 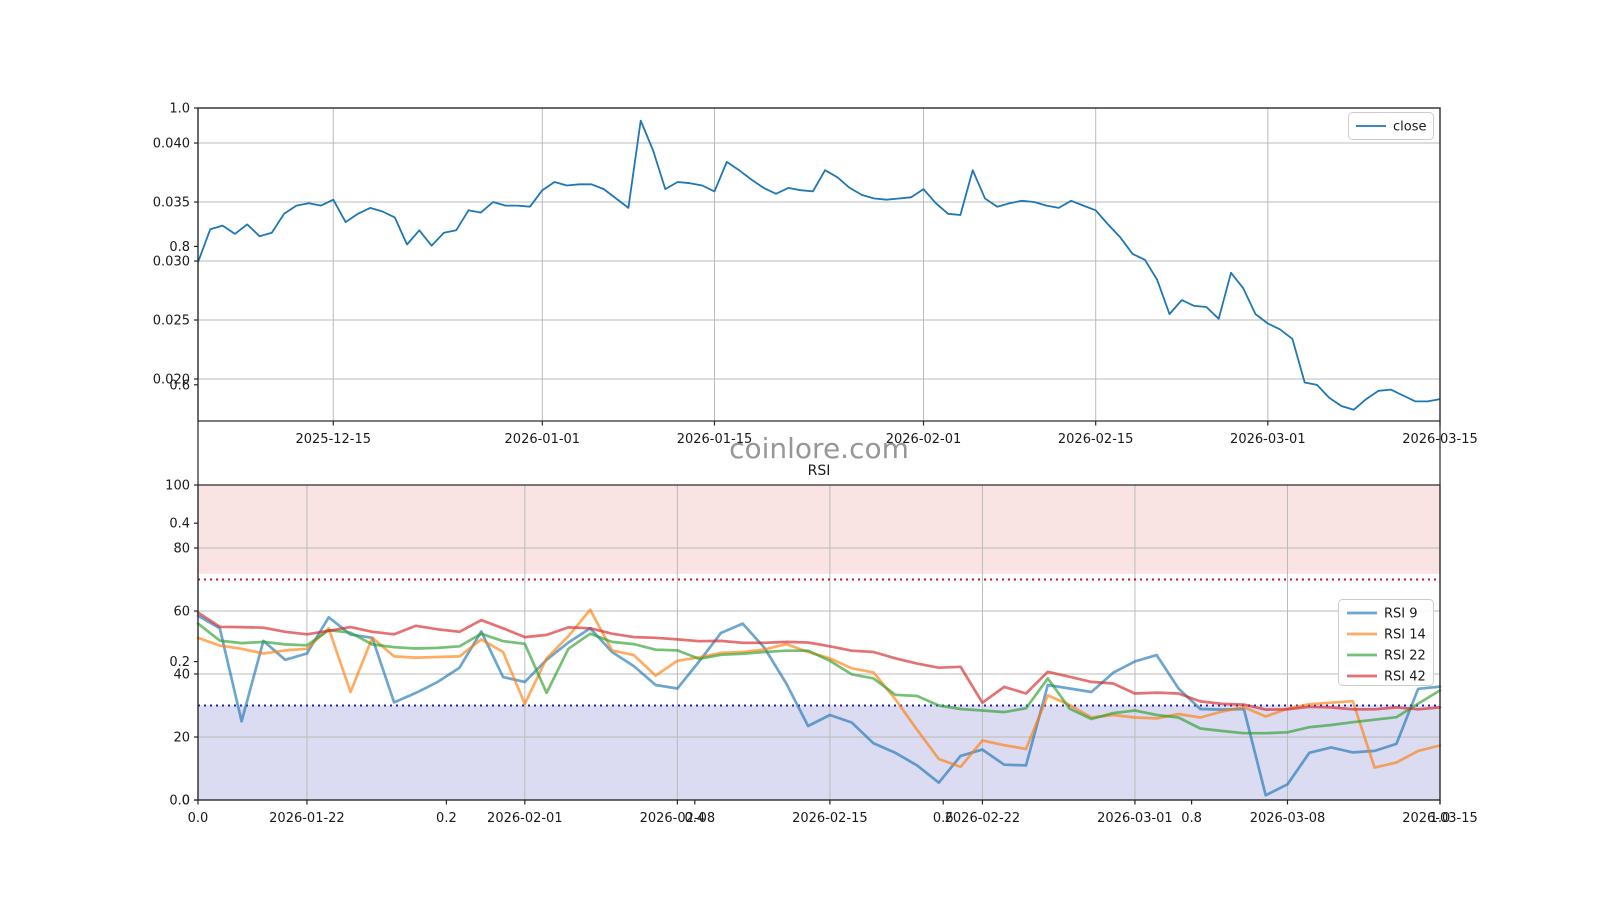 What do you see at coordinates (179, 801) in the screenshot?
I see `background-y-tick-label: 0.0` at bounding box center [179, 801].